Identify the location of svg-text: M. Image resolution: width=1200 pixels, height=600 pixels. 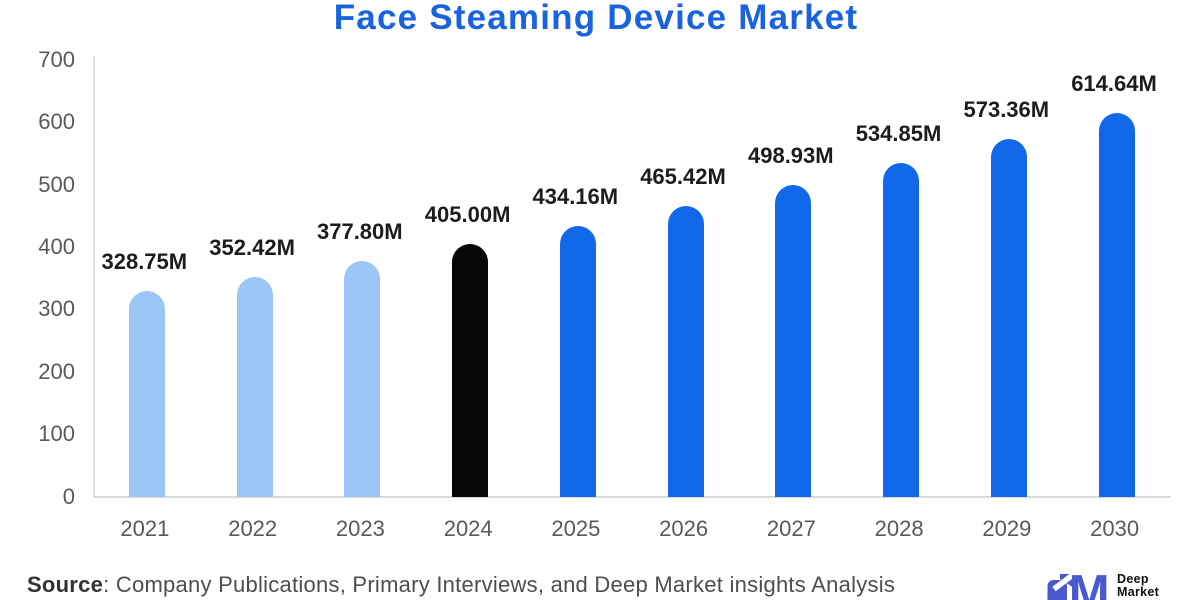
(1089, 586).